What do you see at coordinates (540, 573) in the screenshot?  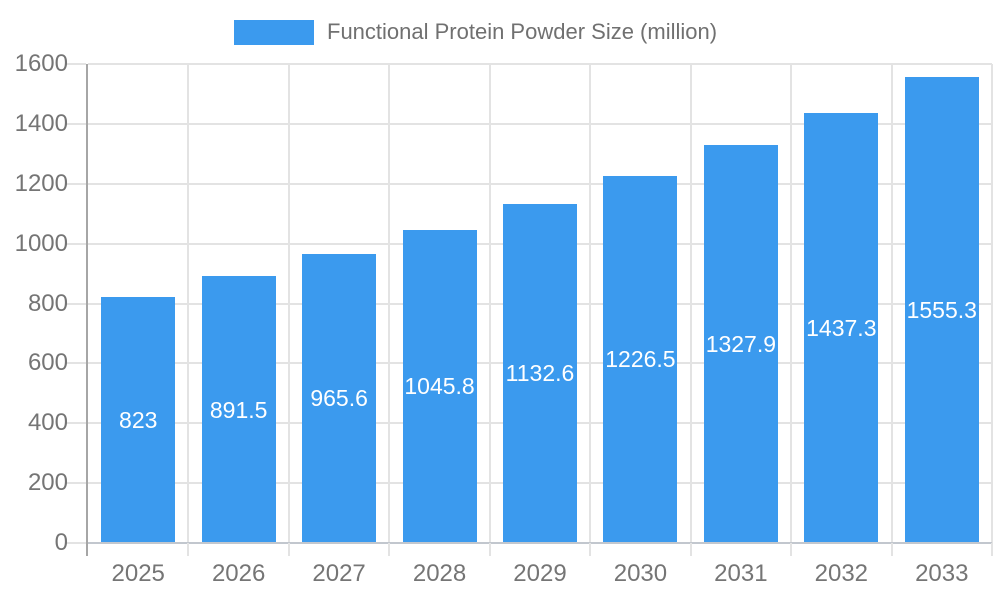 I see `x-axis-tick-label: 2029` at bounding box center [540, 573].